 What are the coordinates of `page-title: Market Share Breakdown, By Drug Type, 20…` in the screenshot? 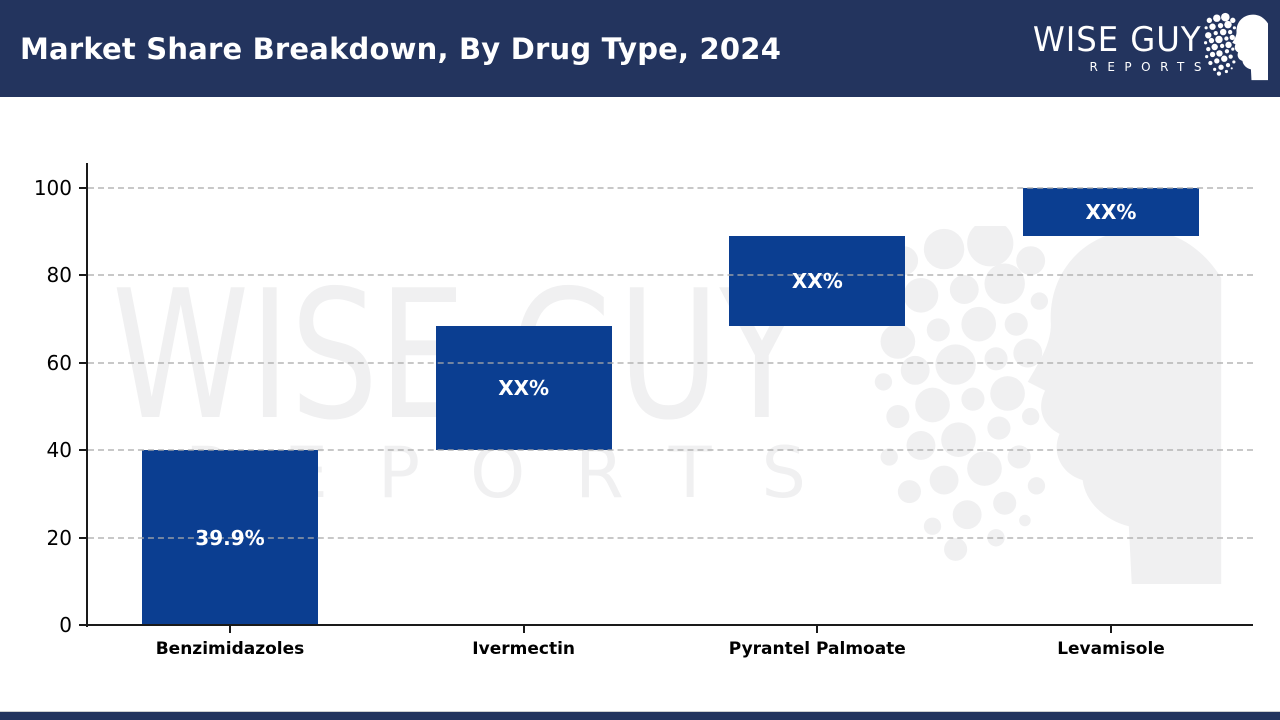 It's located at (401, 48).